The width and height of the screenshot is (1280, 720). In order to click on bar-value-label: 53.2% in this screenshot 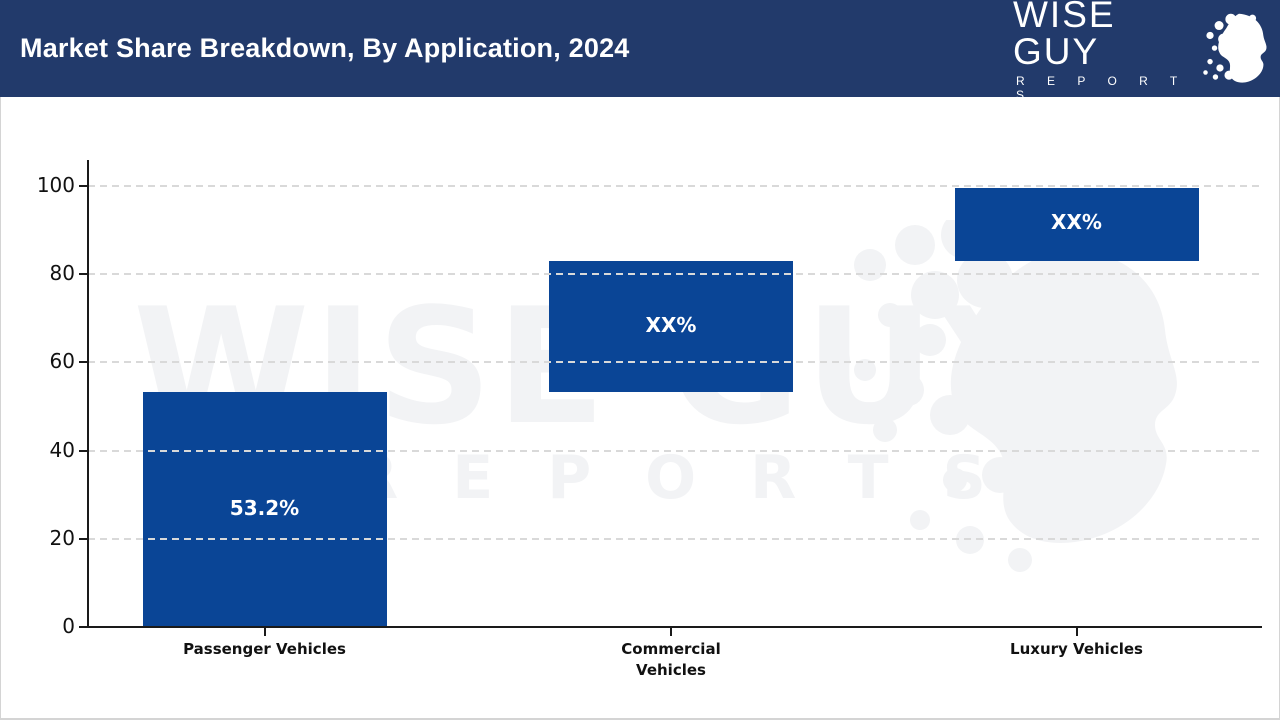, I will do `click(264, 507)`.